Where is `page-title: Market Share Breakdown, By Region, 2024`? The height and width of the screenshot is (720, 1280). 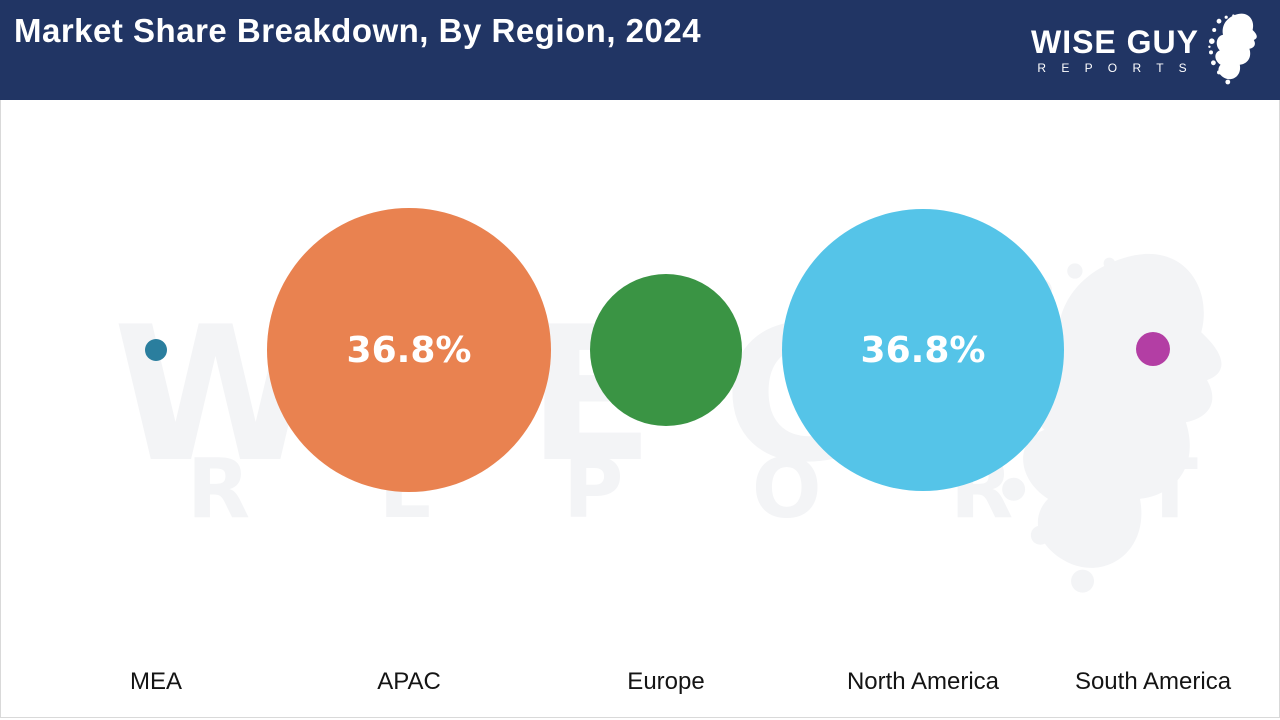
page-title: Market Share Breakdown, By Region, 2024 is located at coordinates (358, 30).